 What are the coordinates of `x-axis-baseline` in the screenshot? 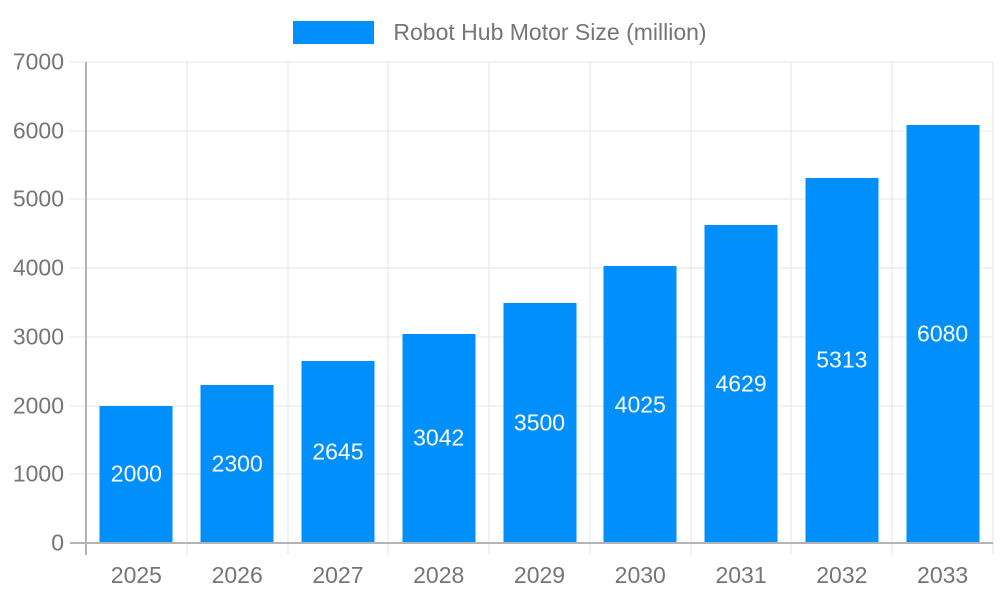 It's located at (531, 543).